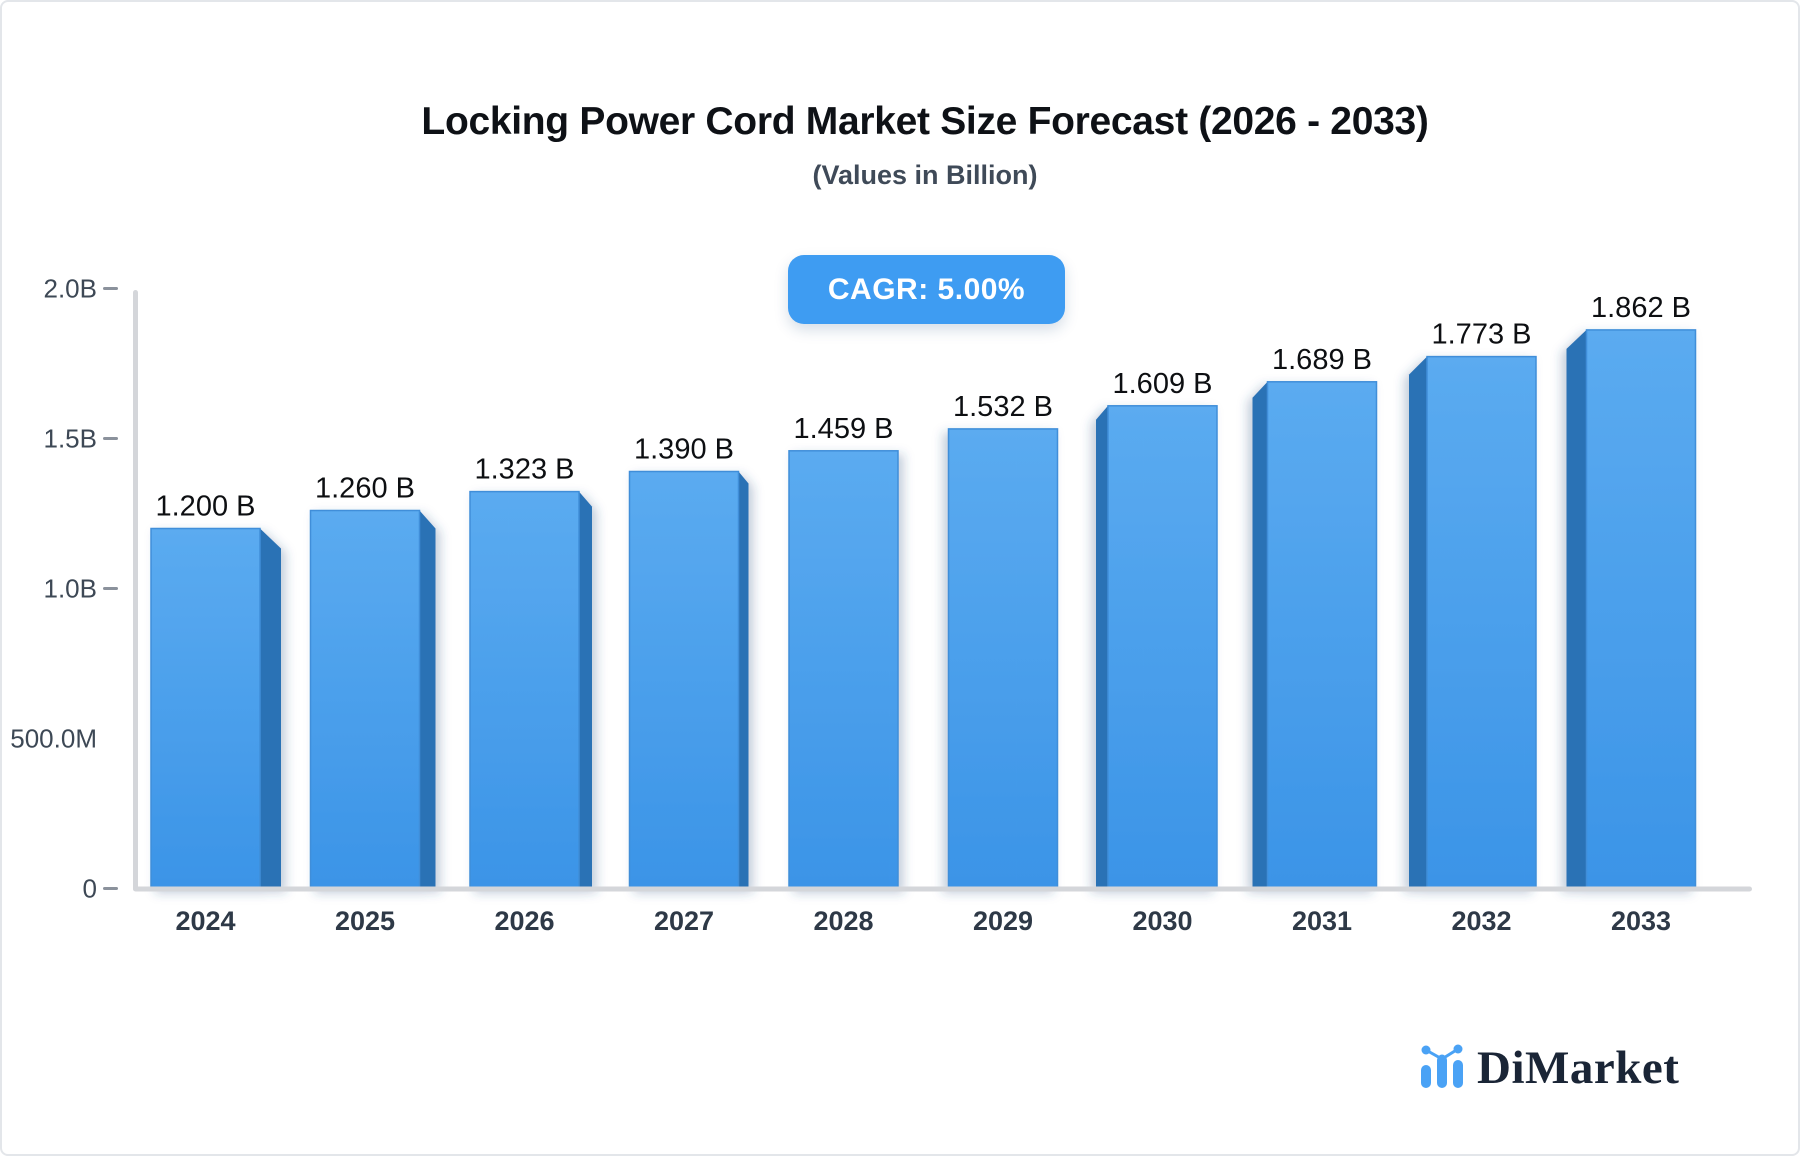  Describe the element at coordinates (1163, 384) in the screenshot. I see `bar-value-label: 1.609 B` at that location.